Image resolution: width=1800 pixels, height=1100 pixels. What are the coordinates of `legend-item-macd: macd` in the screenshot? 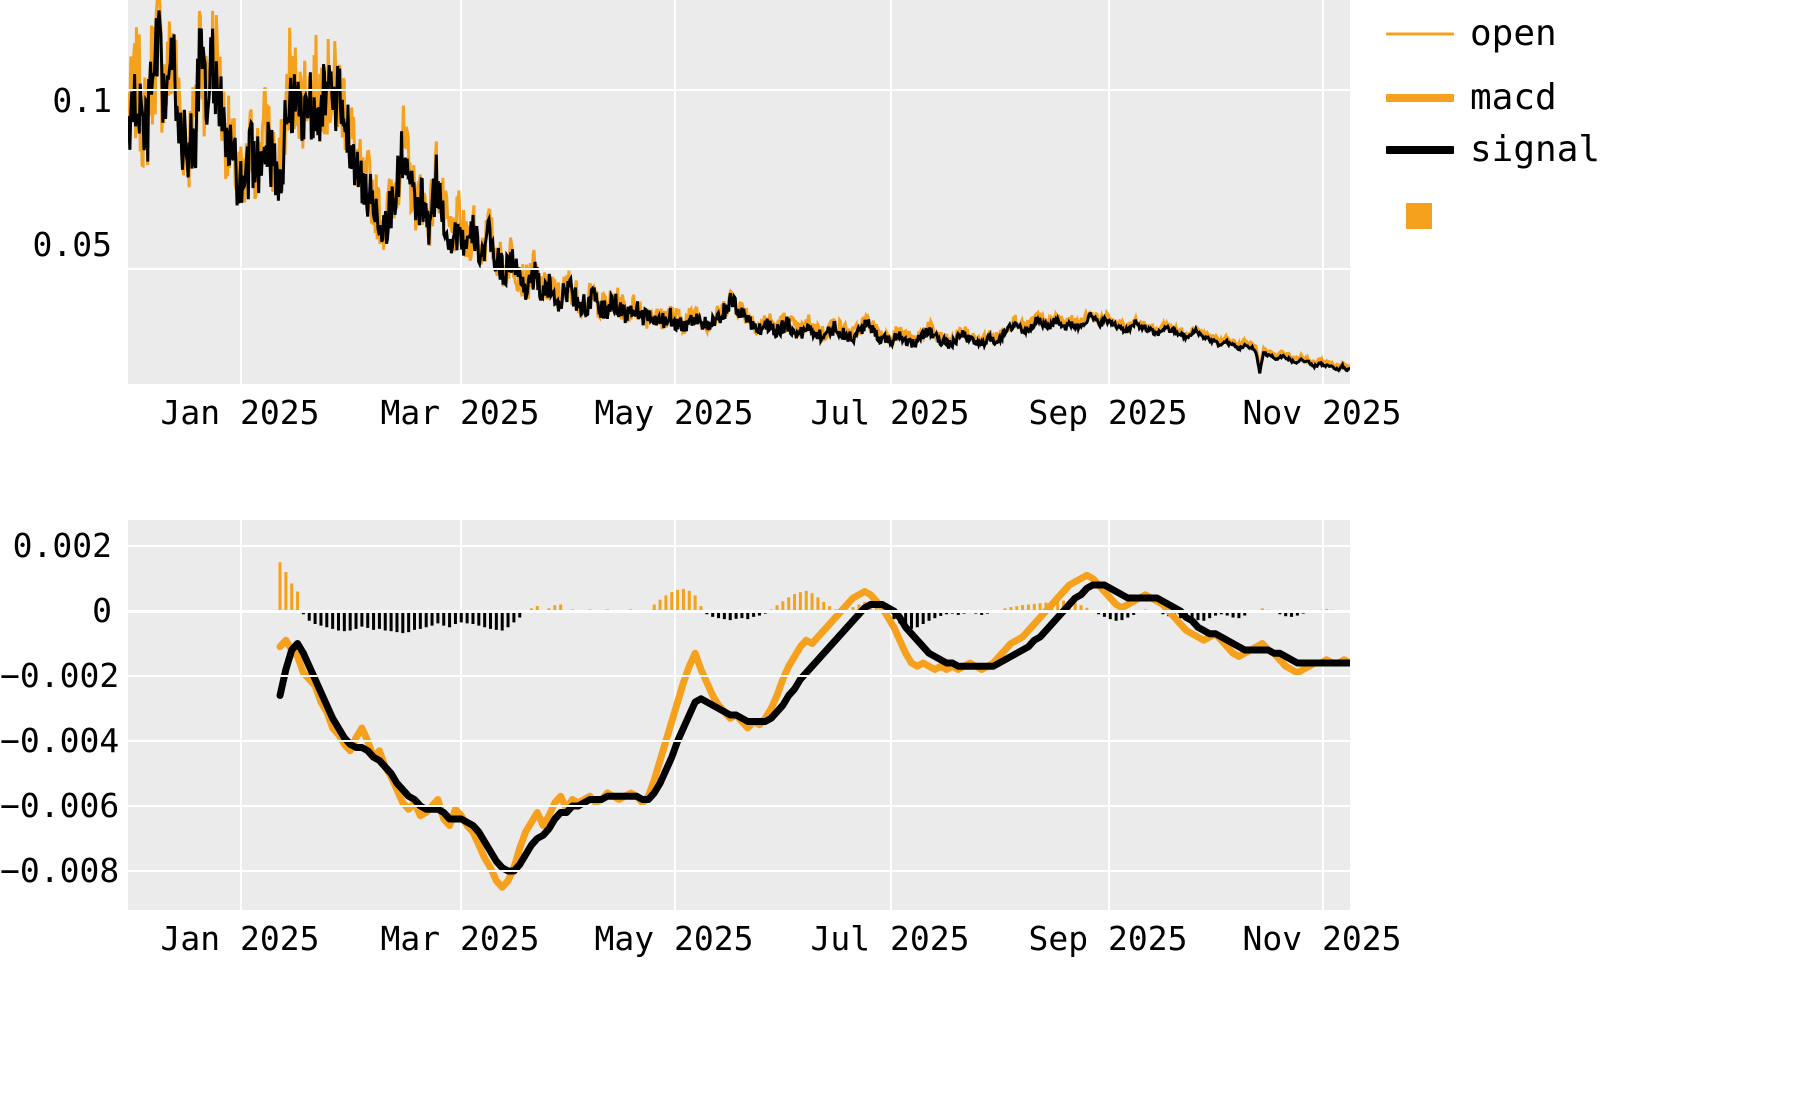 It's located at (1467, 98).